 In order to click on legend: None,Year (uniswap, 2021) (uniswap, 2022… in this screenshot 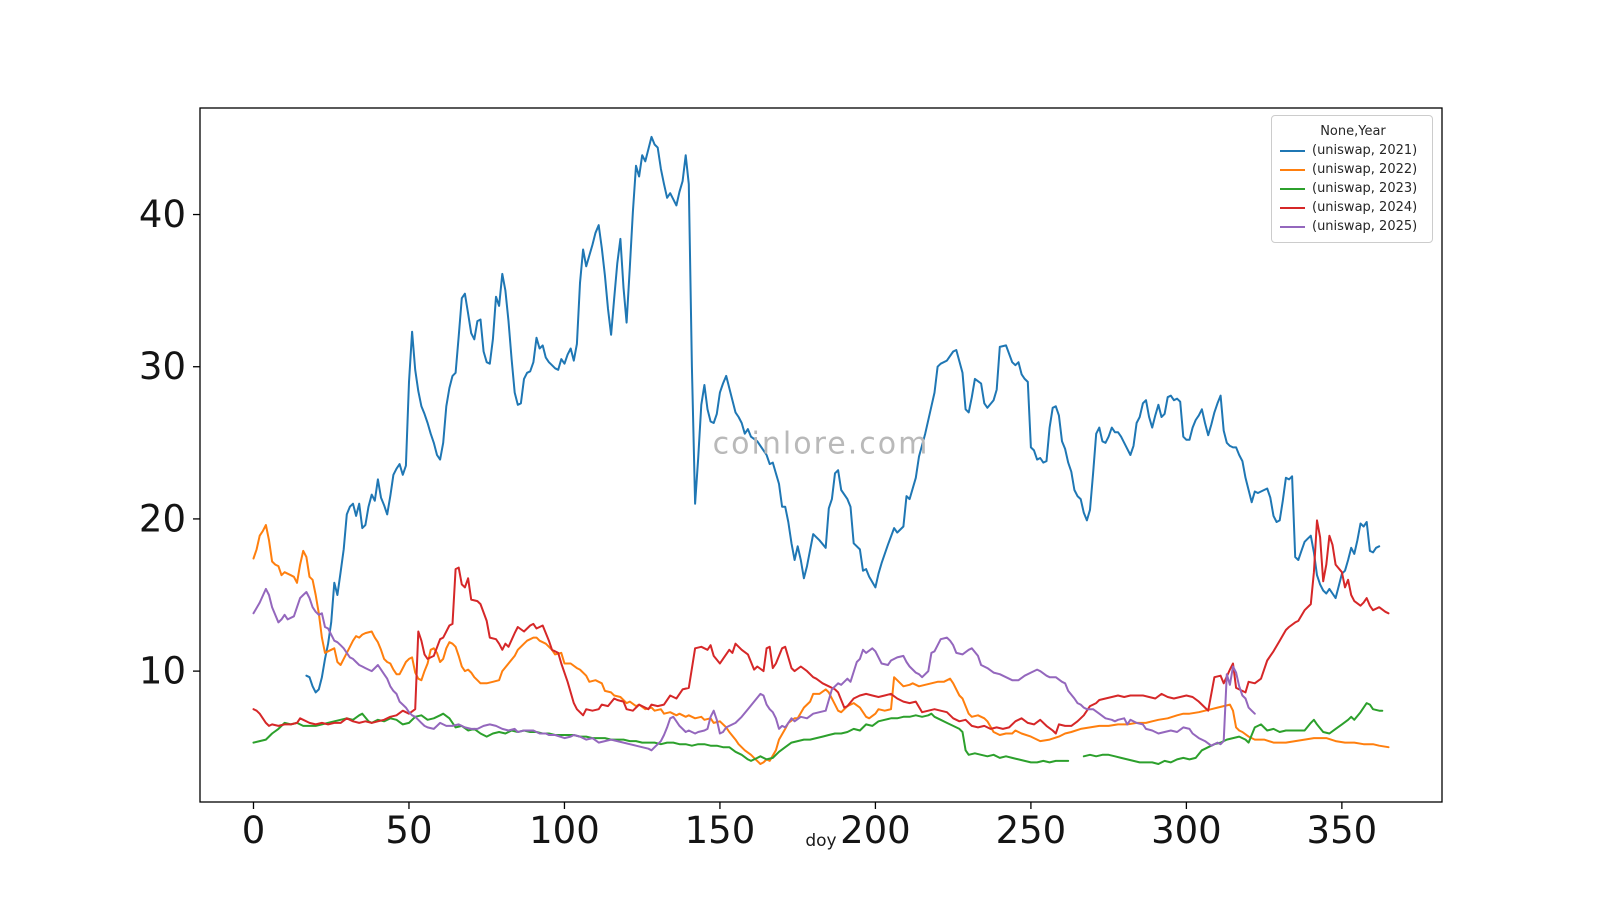, I will do `click(1352, 179)`.